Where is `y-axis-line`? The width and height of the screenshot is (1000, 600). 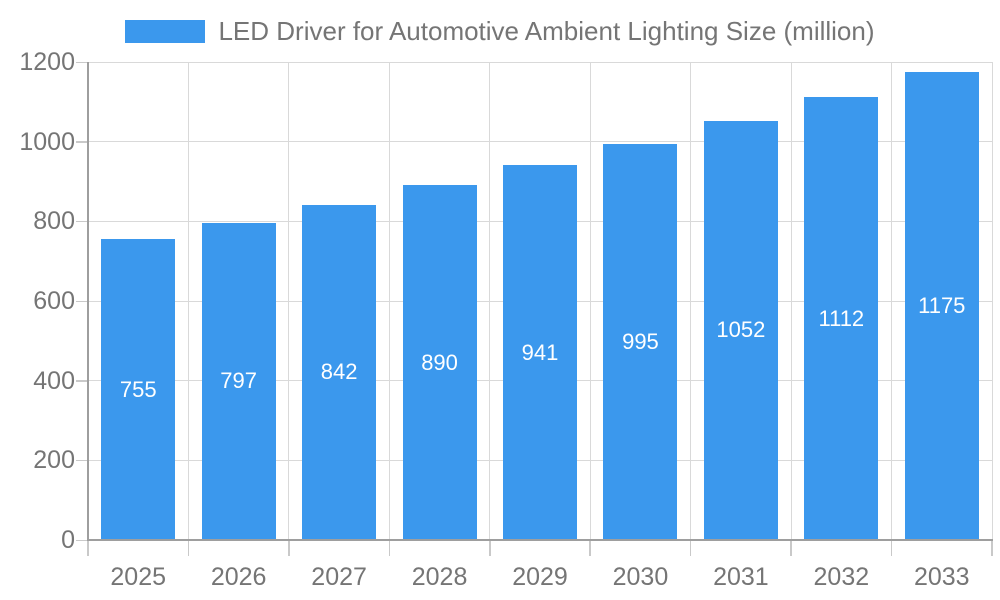 y-axis-line is located at coordinates (88, 301).